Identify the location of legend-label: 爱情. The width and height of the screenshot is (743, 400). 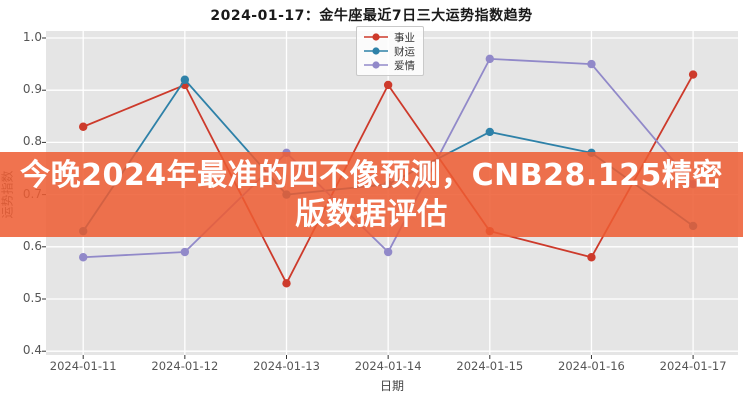
(404, 65).